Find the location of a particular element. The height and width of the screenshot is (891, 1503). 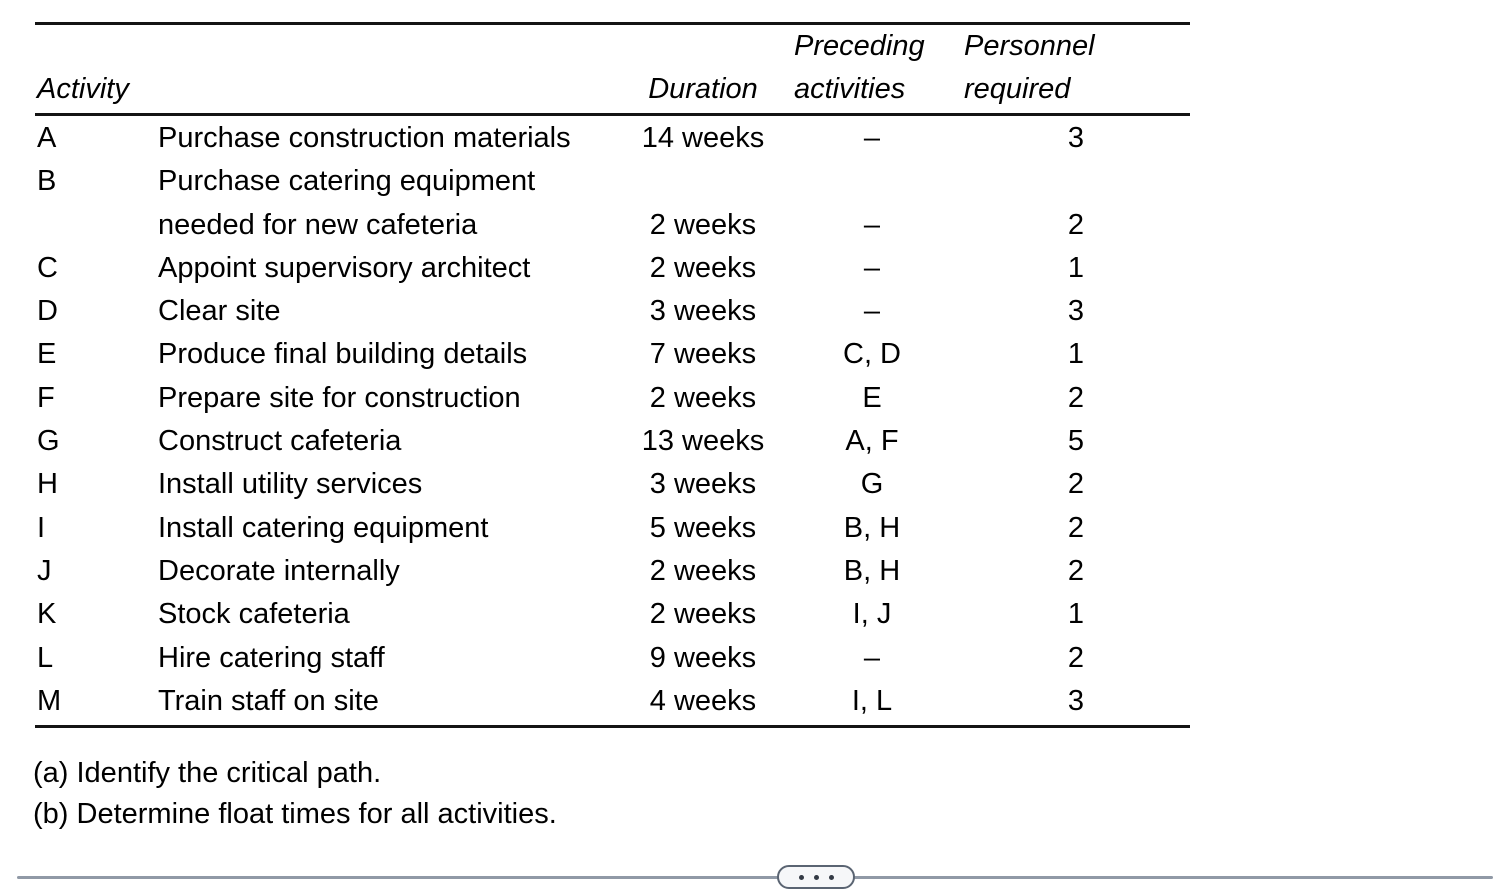

header-preceding-activities: Preceding activities is located at coordinates (868, 68).